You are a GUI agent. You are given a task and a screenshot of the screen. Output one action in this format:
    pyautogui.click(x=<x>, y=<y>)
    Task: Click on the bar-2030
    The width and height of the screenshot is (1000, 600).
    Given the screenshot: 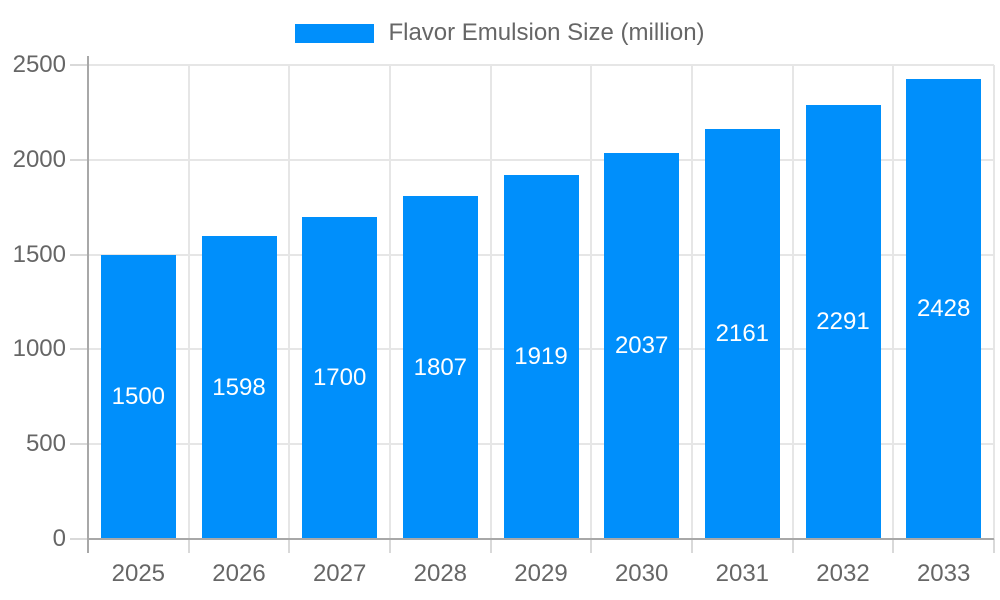 What is the action you would take?
    pyautogui.click(x=642, y=345)
    